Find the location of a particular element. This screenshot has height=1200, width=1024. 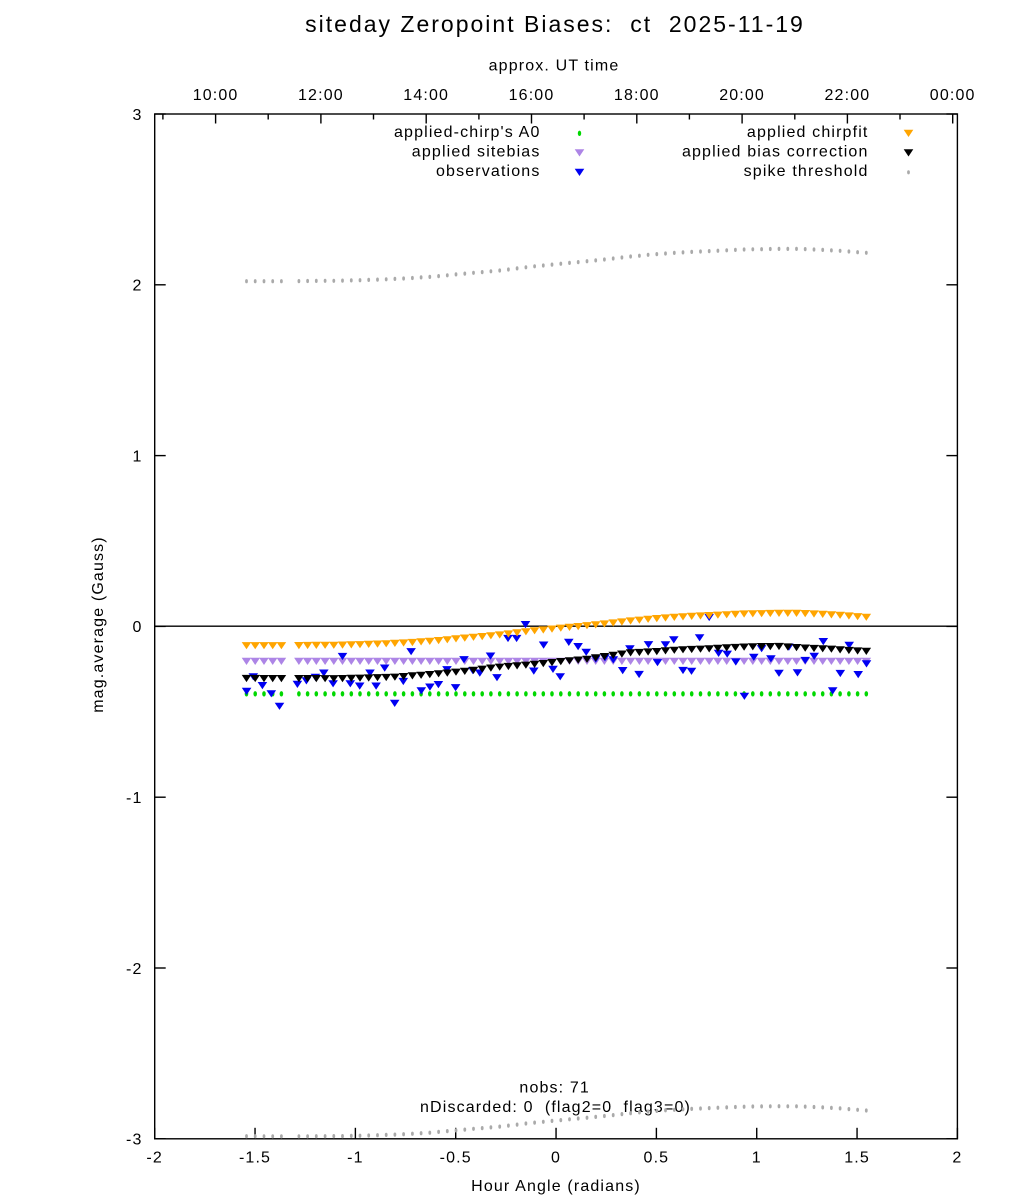

svg-text: 1.5 is located at coordinates (857, 1158).